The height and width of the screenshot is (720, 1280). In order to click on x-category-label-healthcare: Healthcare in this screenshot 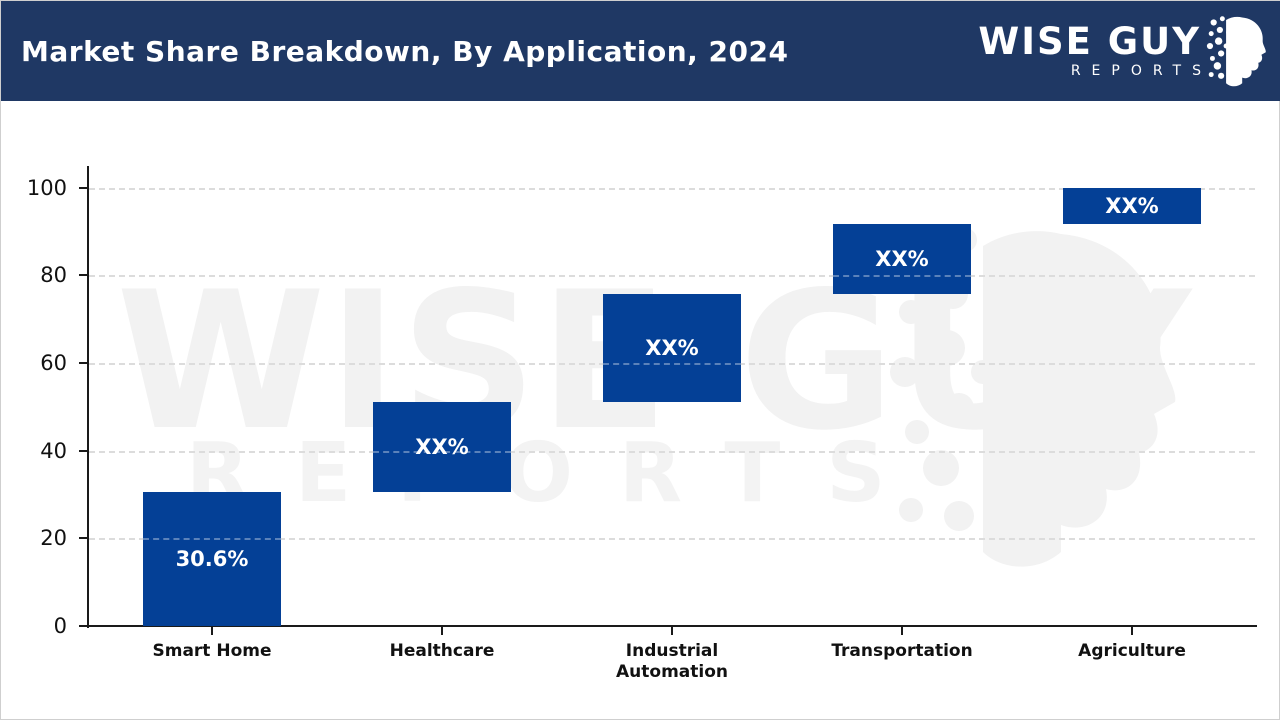, I will do `click(442, 651)`.